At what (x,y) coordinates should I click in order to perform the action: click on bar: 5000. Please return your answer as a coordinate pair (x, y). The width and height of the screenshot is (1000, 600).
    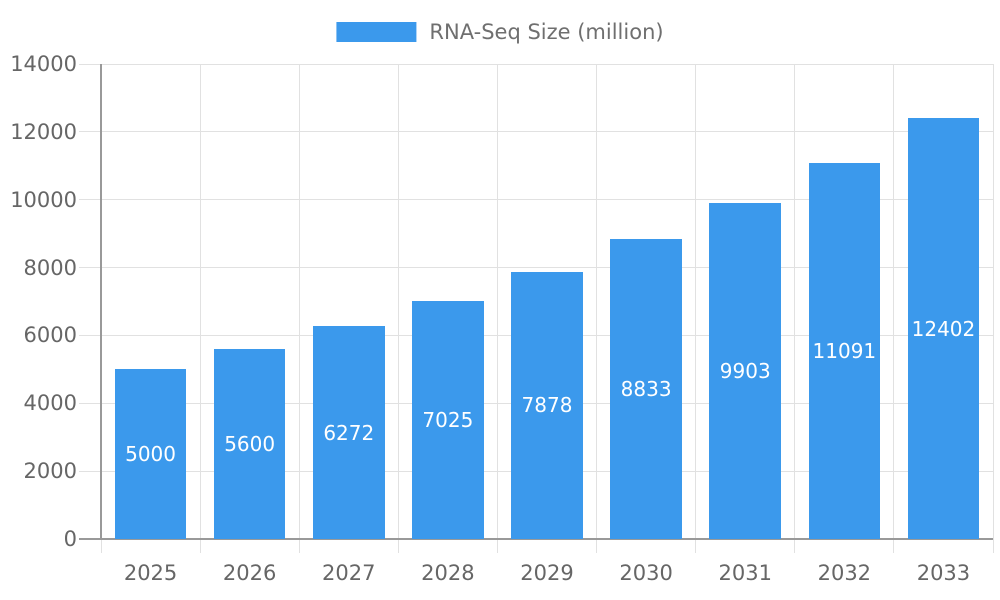
    Looking at the image, I should click on (150, 454).